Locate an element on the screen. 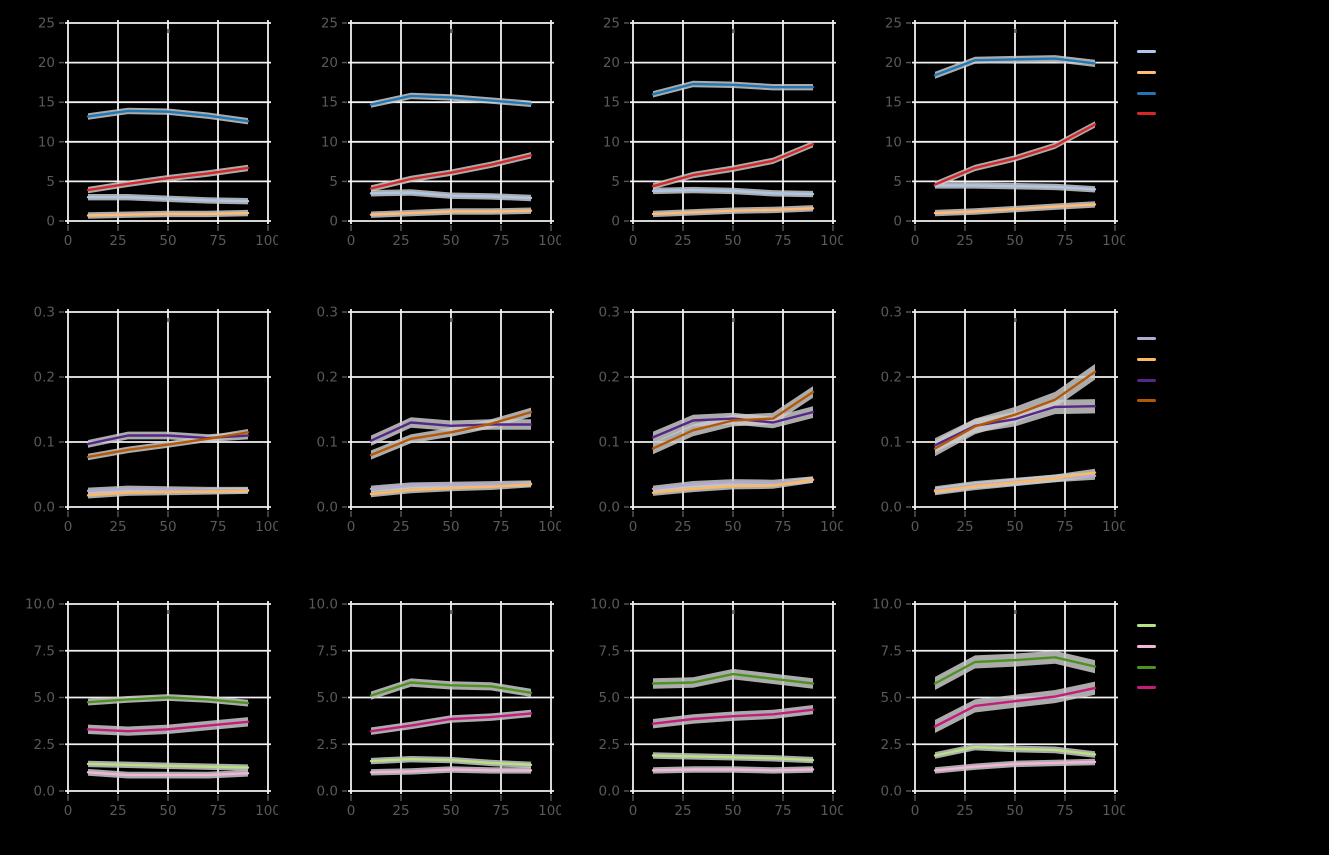 The height and width of the screenshot is (855, 1329). subplot-row-2-col4: 0.0 0.1 0.2 0.3 0 25 50 75 100 is located at coordinates (1003, 420).